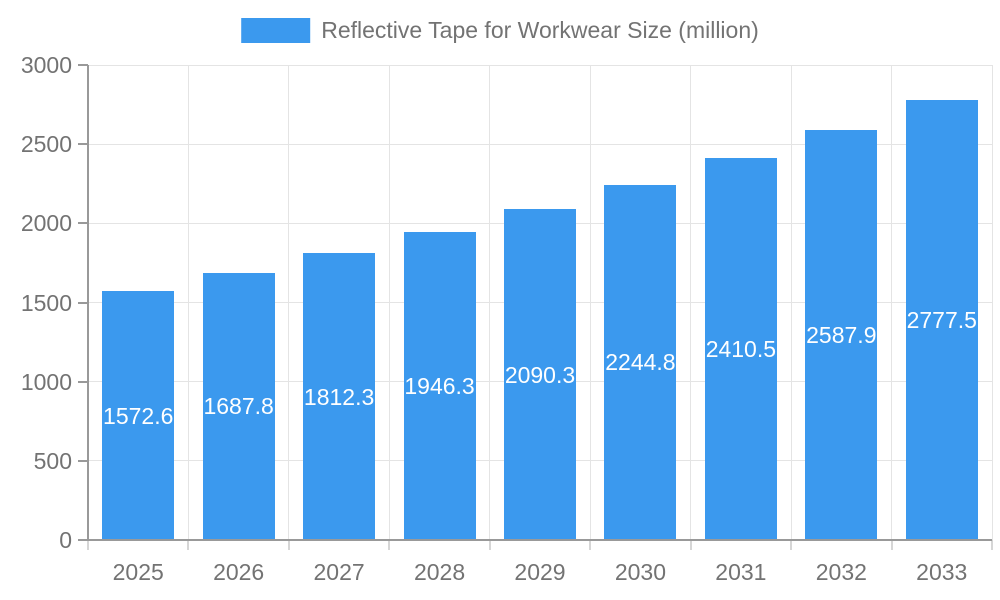 The width and height of the screenshot is (1000, 600). What do you see at coordinates (46, 65) in the screenshot?
I see `y-axis-tick-label: 3000` at bounding box center [46, 65].